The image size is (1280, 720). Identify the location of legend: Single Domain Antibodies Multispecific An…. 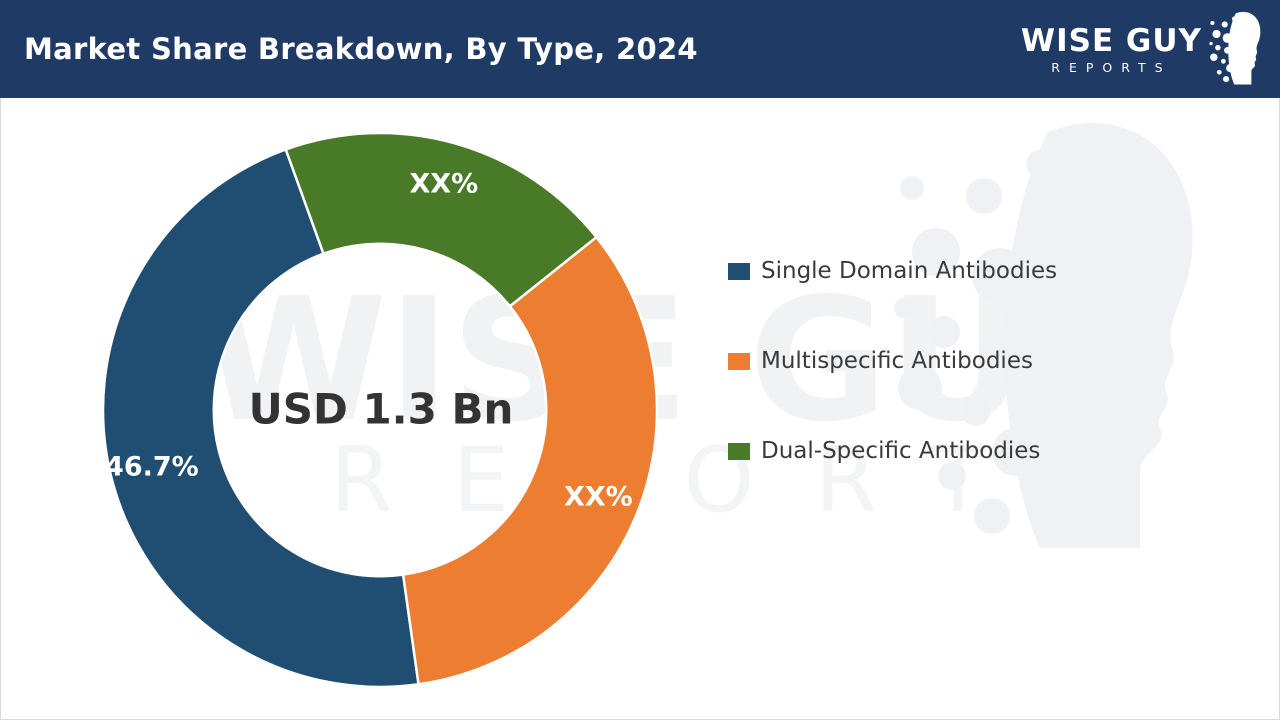
(892, 389).